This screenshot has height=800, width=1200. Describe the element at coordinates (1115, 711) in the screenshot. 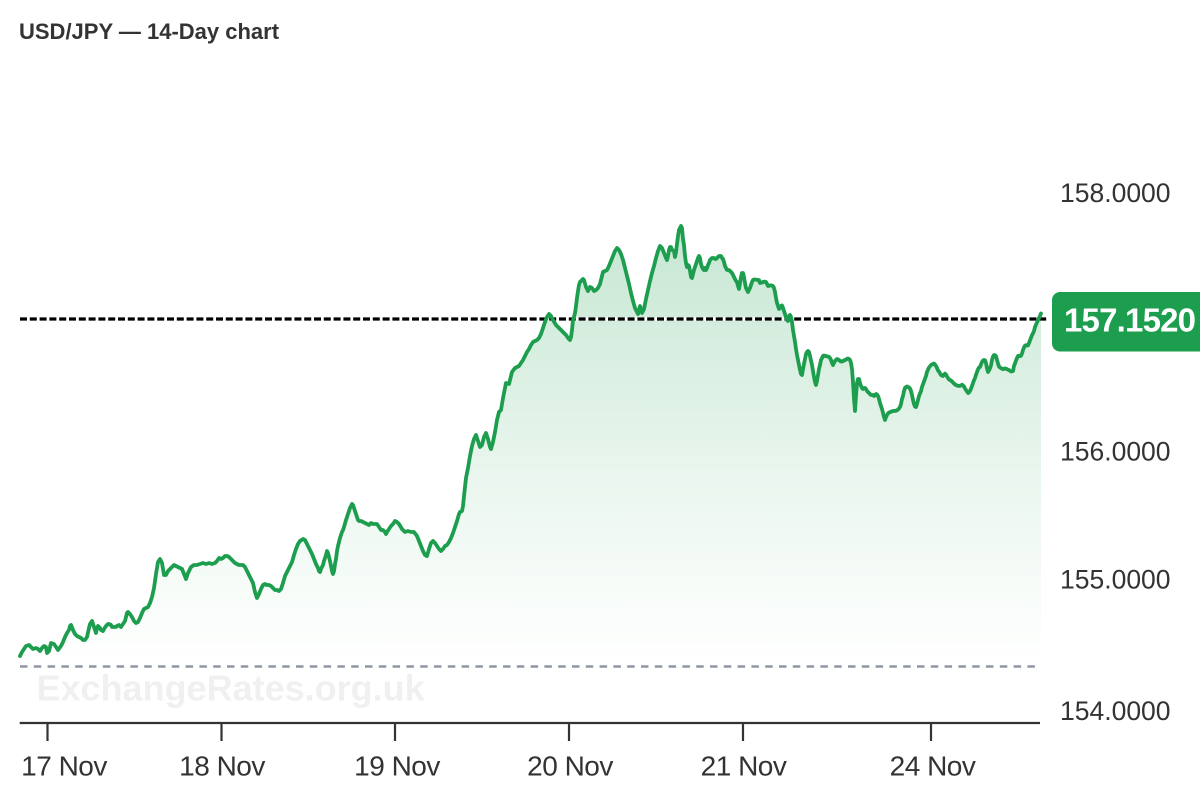

I see `svg-text: 154.0000` at that location.